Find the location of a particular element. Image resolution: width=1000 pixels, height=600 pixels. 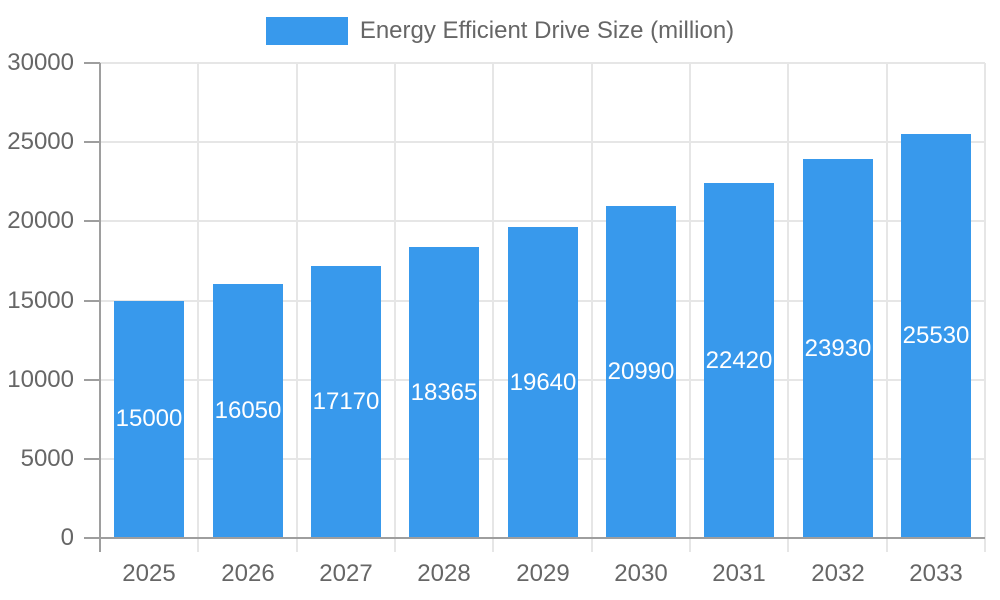

y-axis-tick-label: 25000 is located at coordinates (40, 141).